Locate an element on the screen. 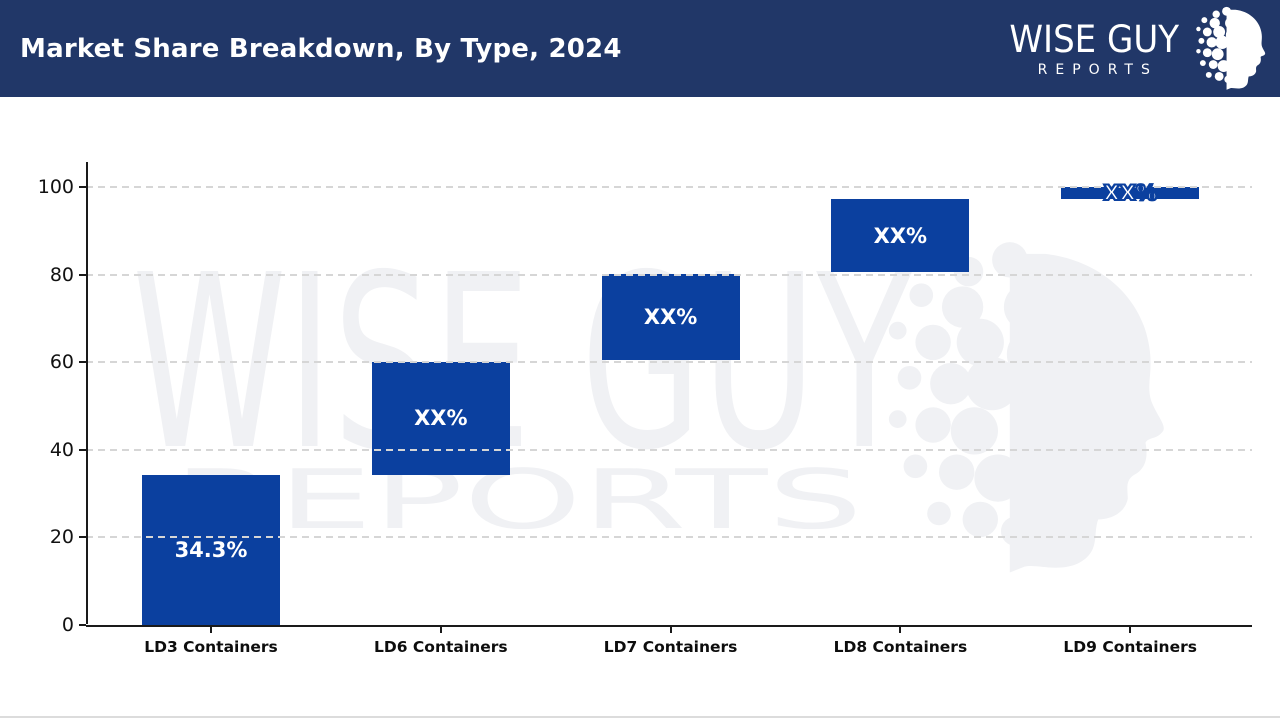 This screenshot has height=720, width=1280. x-axis-line is located at coordinates (669, 626).